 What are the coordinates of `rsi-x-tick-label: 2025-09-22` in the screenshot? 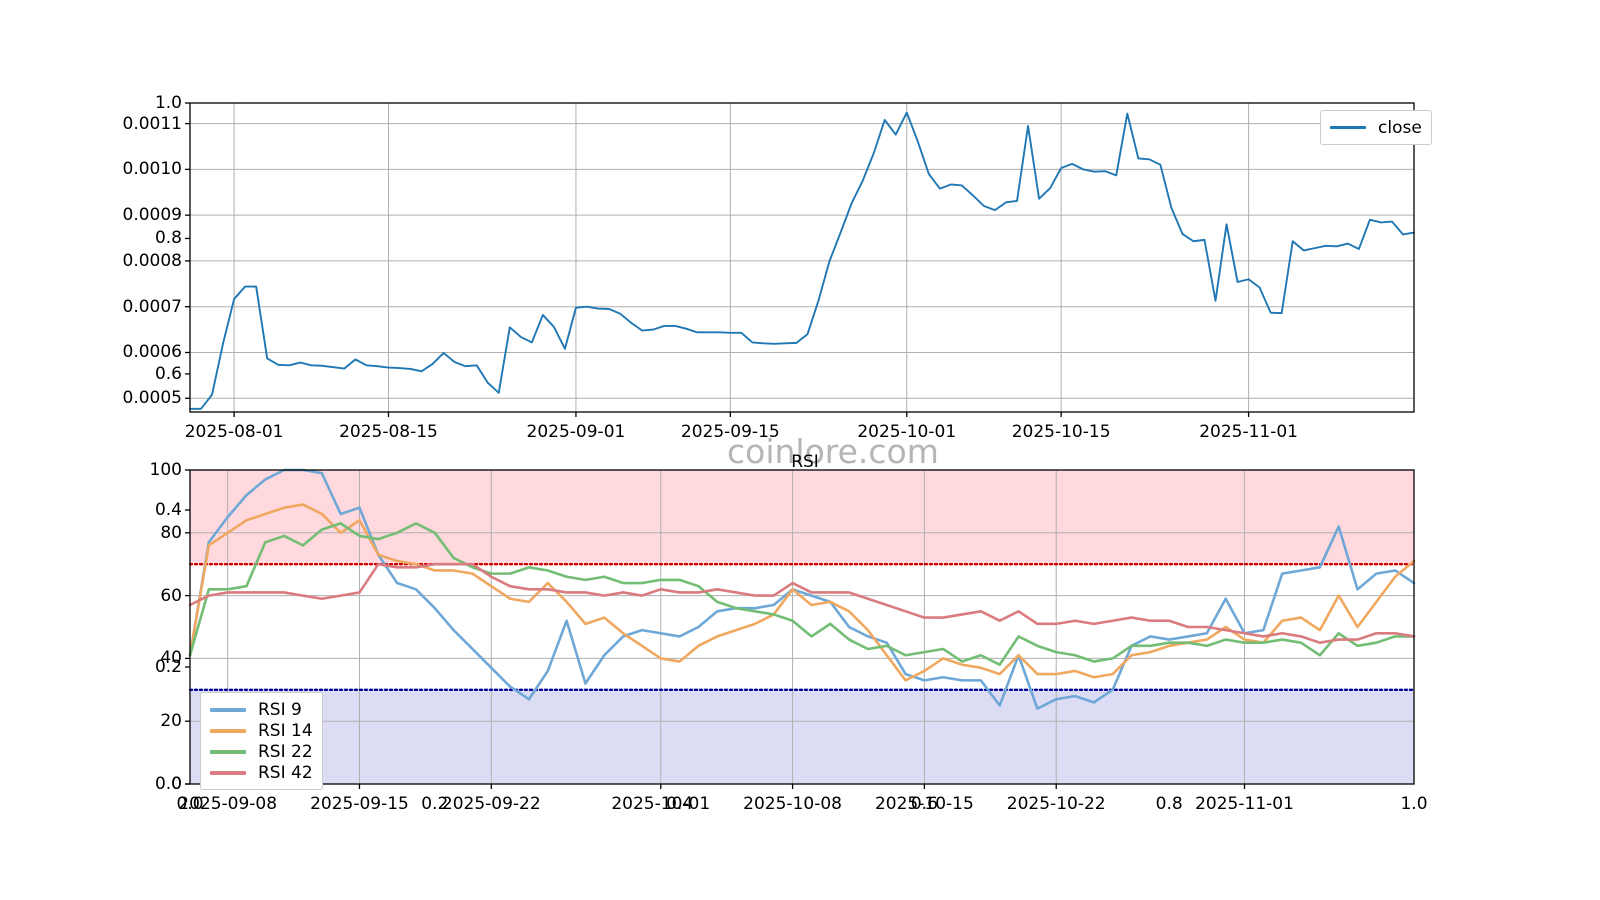 It's located at (491, 804).